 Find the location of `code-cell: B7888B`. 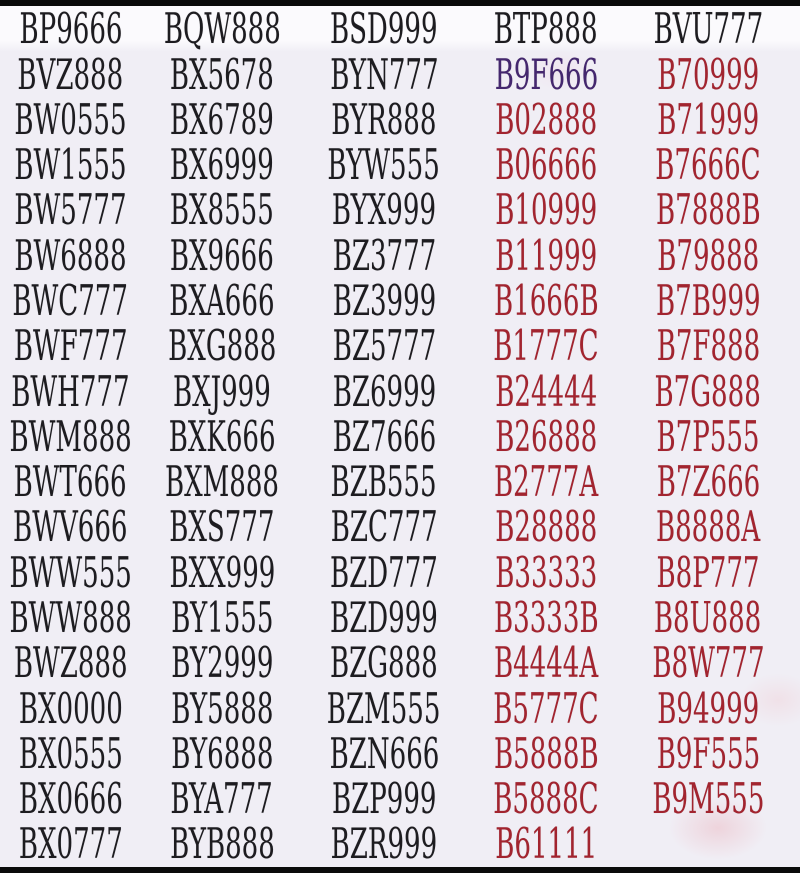

code-cell: B7888B is located at coordinates (708, 210).